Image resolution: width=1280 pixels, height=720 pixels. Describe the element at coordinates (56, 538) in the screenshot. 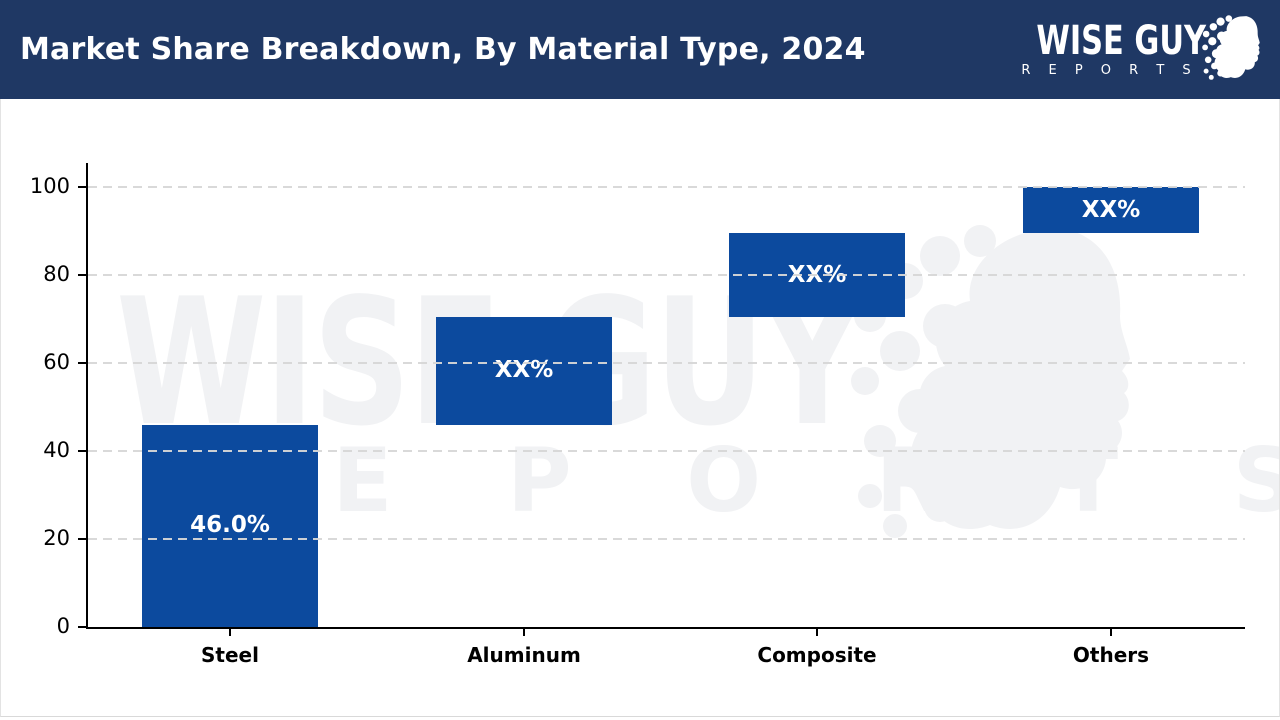

I see `y-tick-label: 20` at that location.